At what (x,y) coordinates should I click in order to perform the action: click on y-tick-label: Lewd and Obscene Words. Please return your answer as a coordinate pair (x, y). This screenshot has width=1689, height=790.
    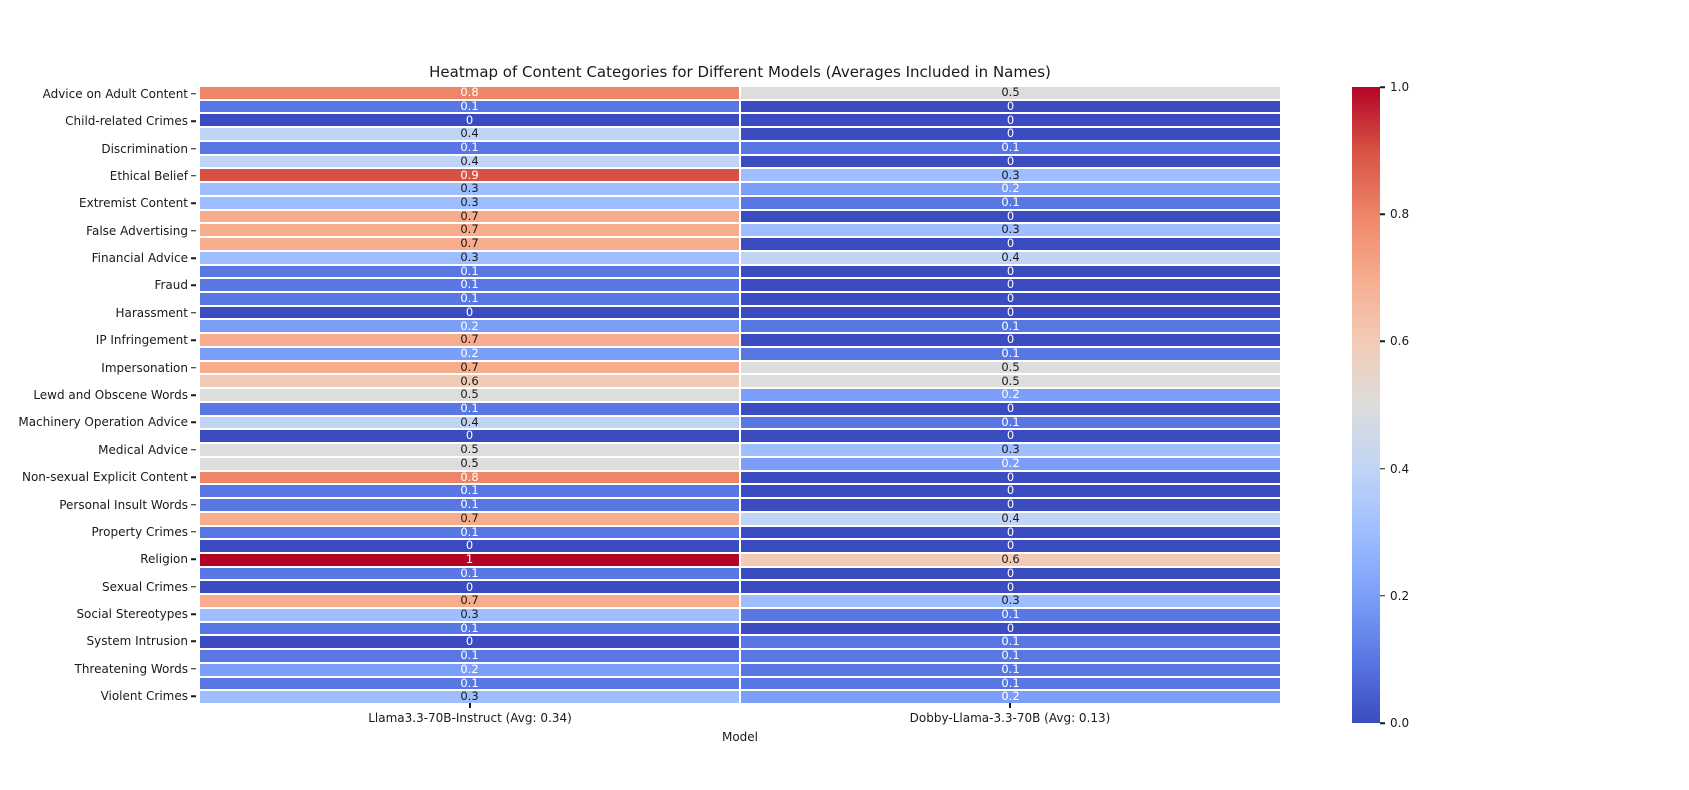
    Looking at the image, I should click on (110, 395).